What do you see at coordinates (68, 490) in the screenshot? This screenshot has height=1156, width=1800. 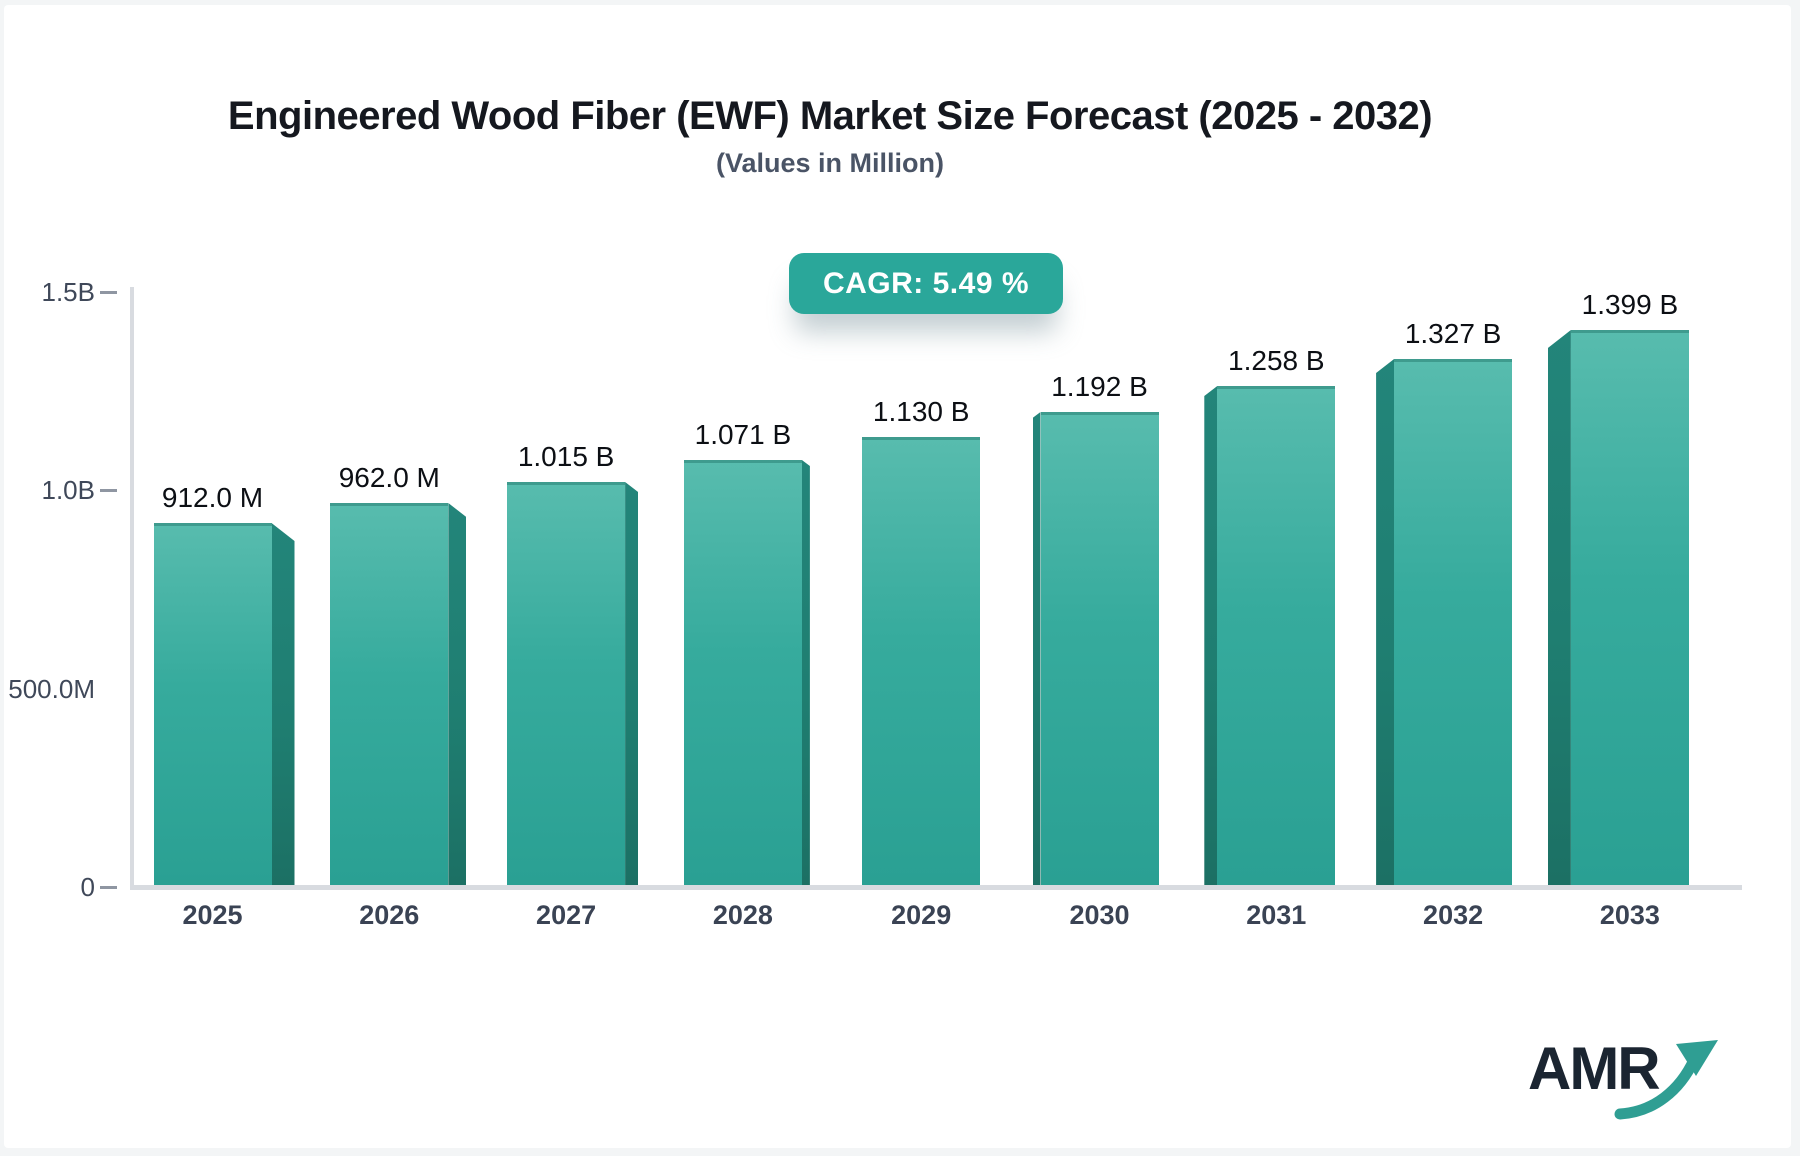 I see `y-axis-label: 1.0B` at bounding box center [68, 490].